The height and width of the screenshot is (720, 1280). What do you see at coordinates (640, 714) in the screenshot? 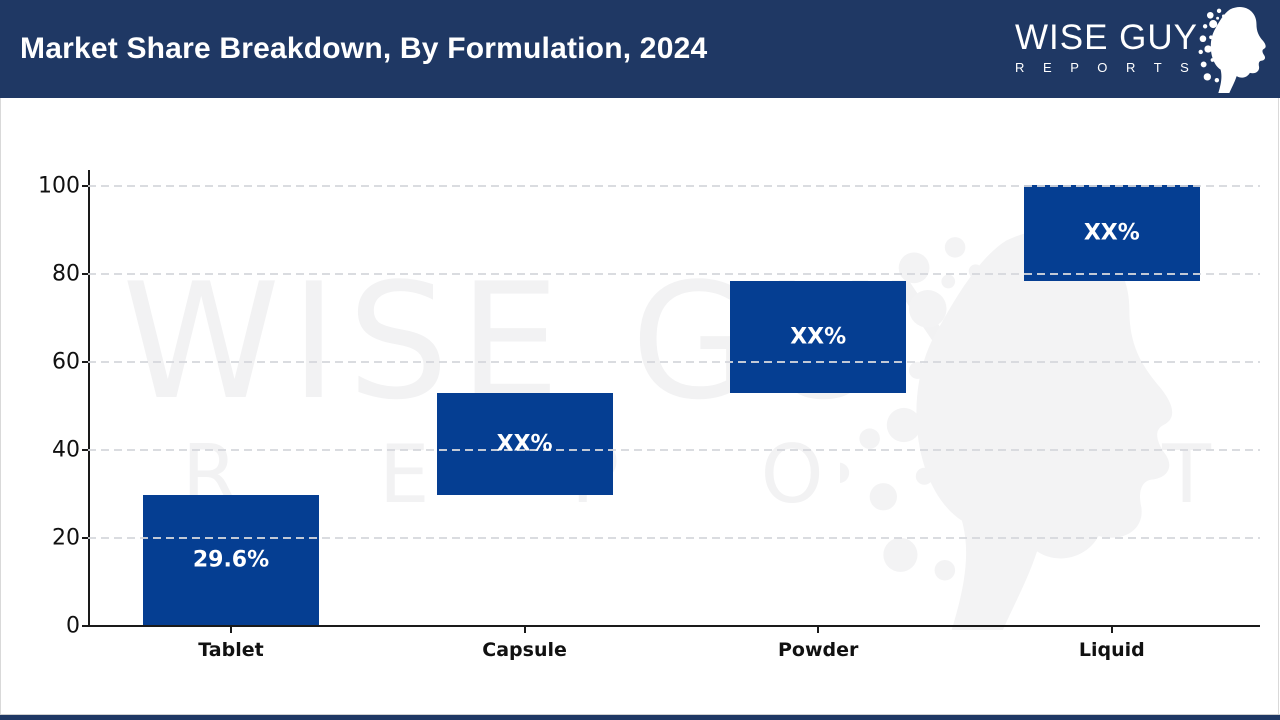
I see `footer-divider` at bounding box center [640, 714].